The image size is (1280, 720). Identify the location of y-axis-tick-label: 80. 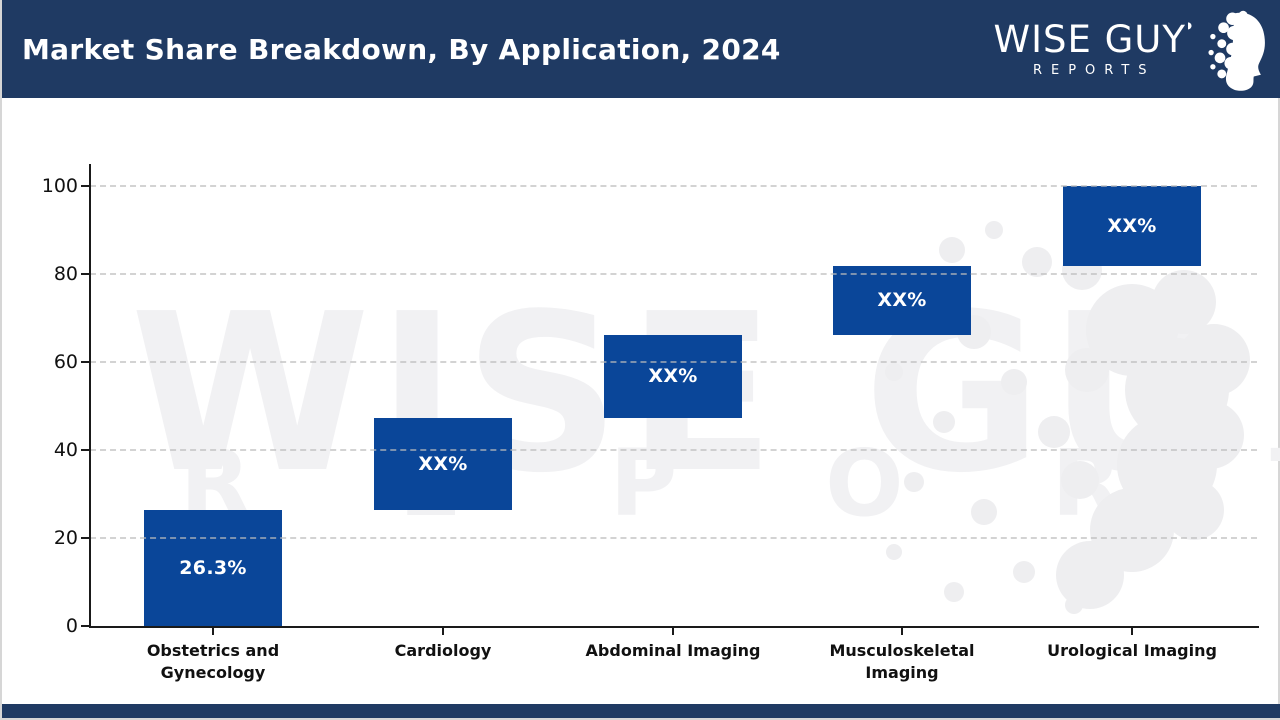
(65, 274).